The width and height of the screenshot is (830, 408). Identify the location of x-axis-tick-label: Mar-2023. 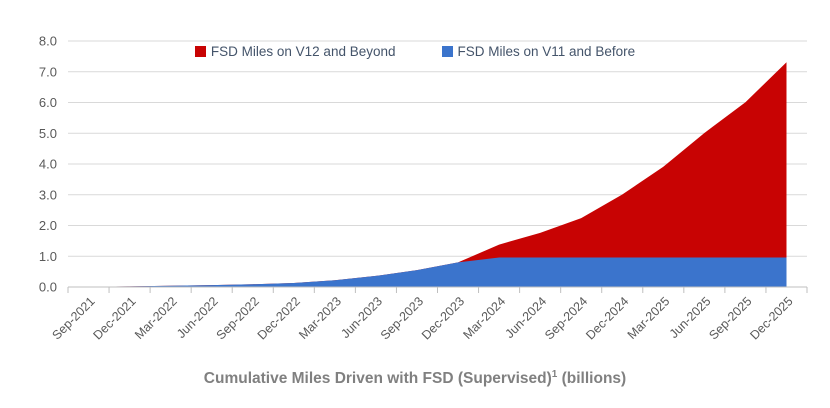
(320, 318).